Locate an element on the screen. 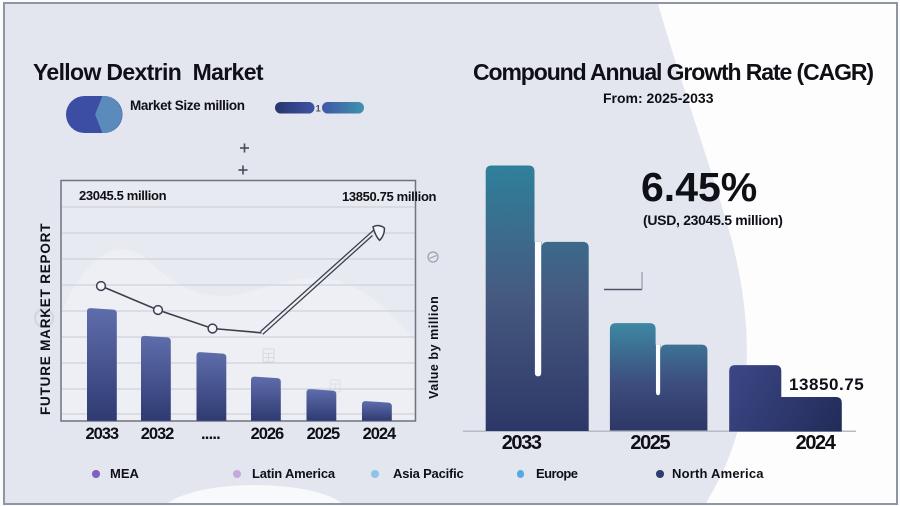 The image size is (900, 506). svg-text: 1 is located at coordinates (319, 109).